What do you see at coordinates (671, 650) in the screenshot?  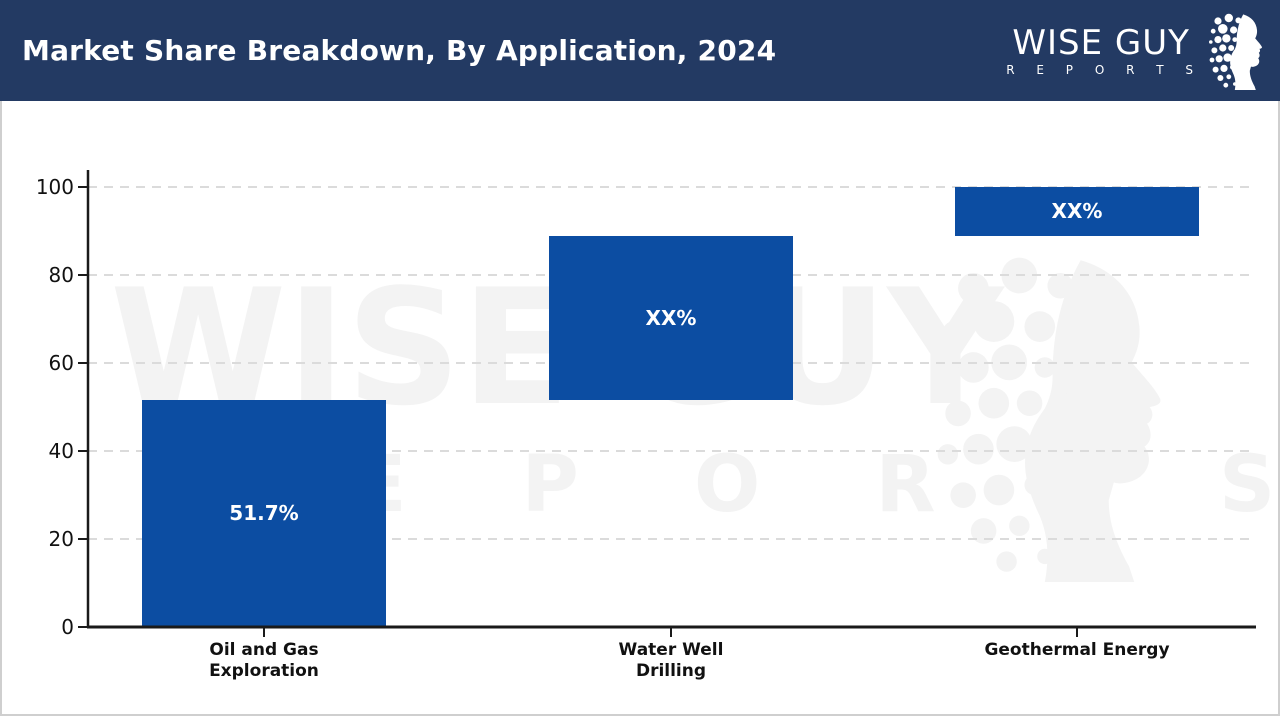 I see `category-label-line: Water Well` at bounding box center [671, 650].